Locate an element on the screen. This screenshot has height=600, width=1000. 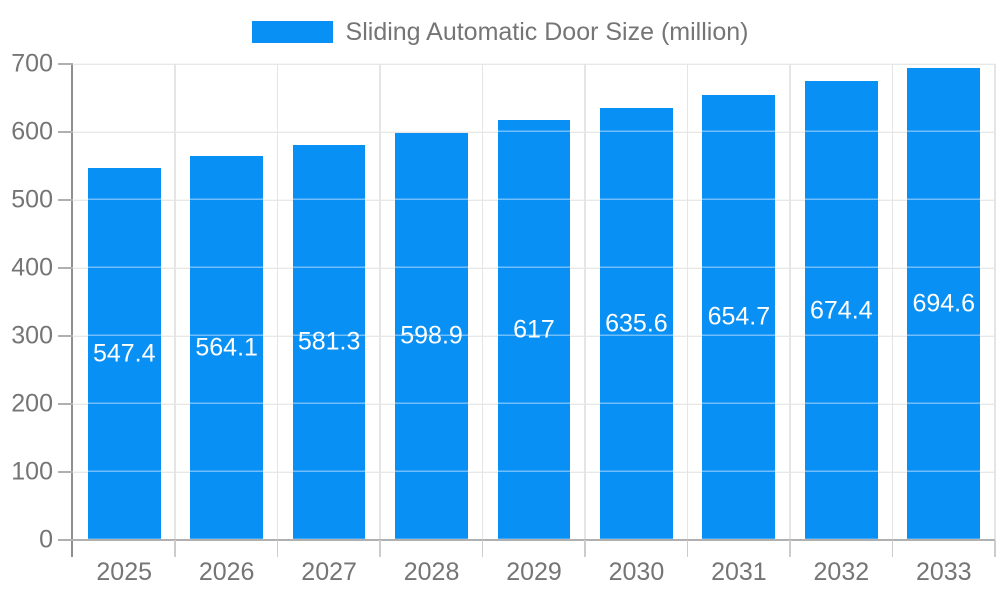
bar-slot: 581.3 is located at coordinates (329, 302).